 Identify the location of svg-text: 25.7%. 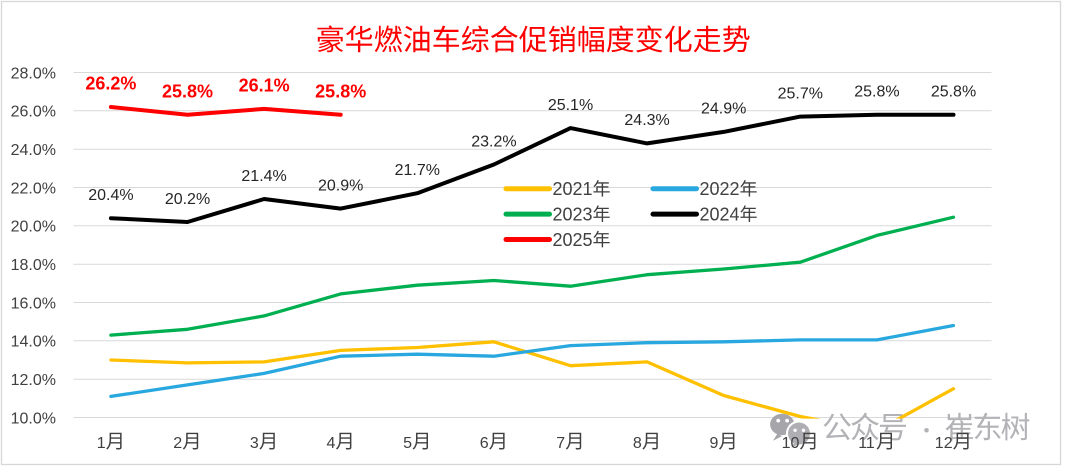
(800, 93).